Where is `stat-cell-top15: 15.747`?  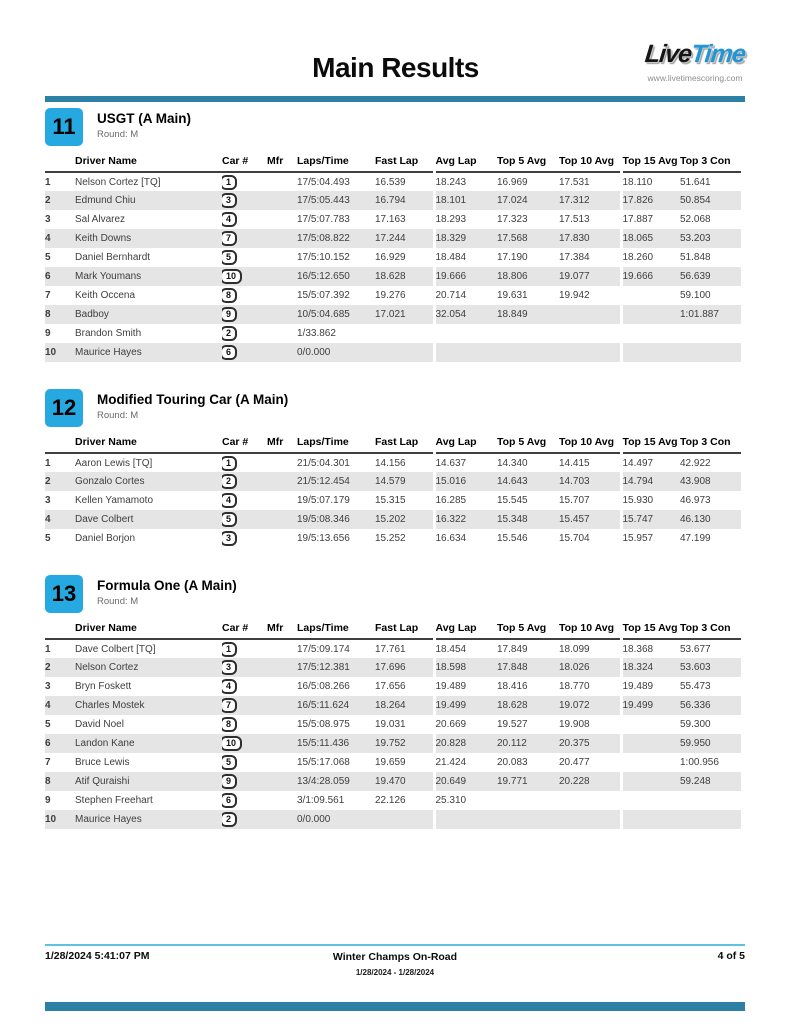
stat-cell-top15: 15.747 is located at coordinates (649, 519).